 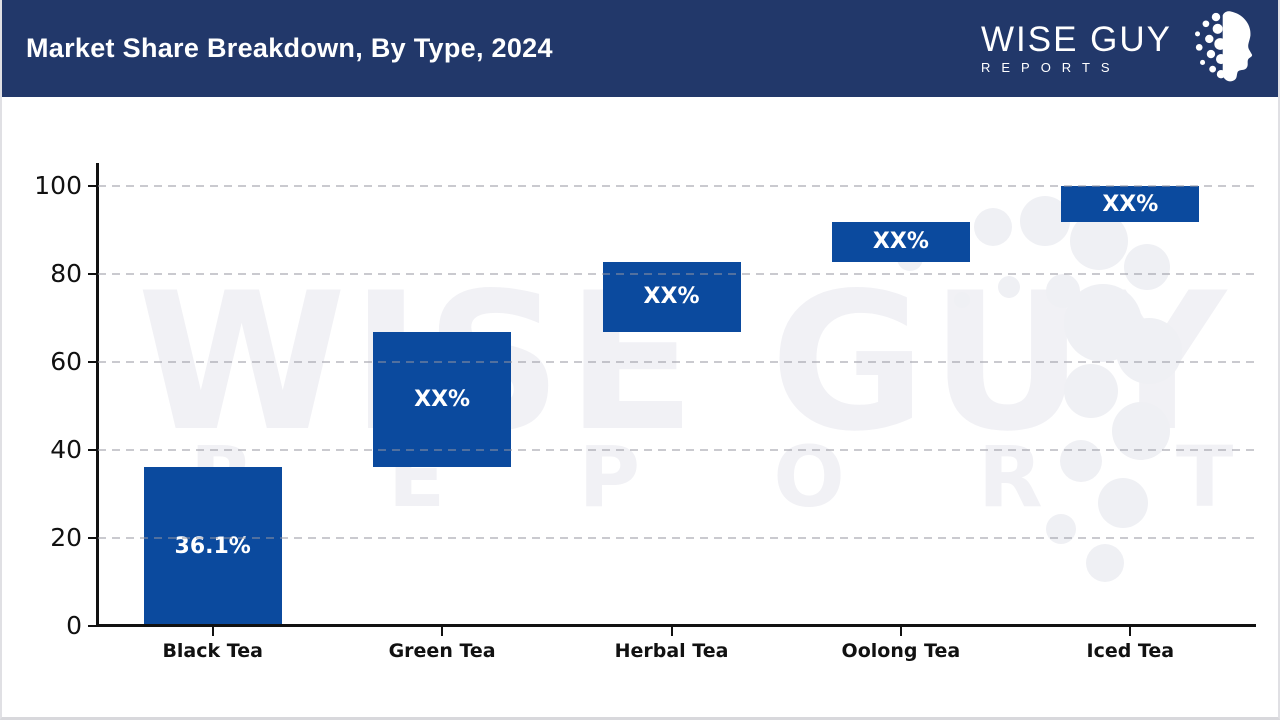 I want to click on bar-black-tea: 36.1%, so click(x=212, y=546).